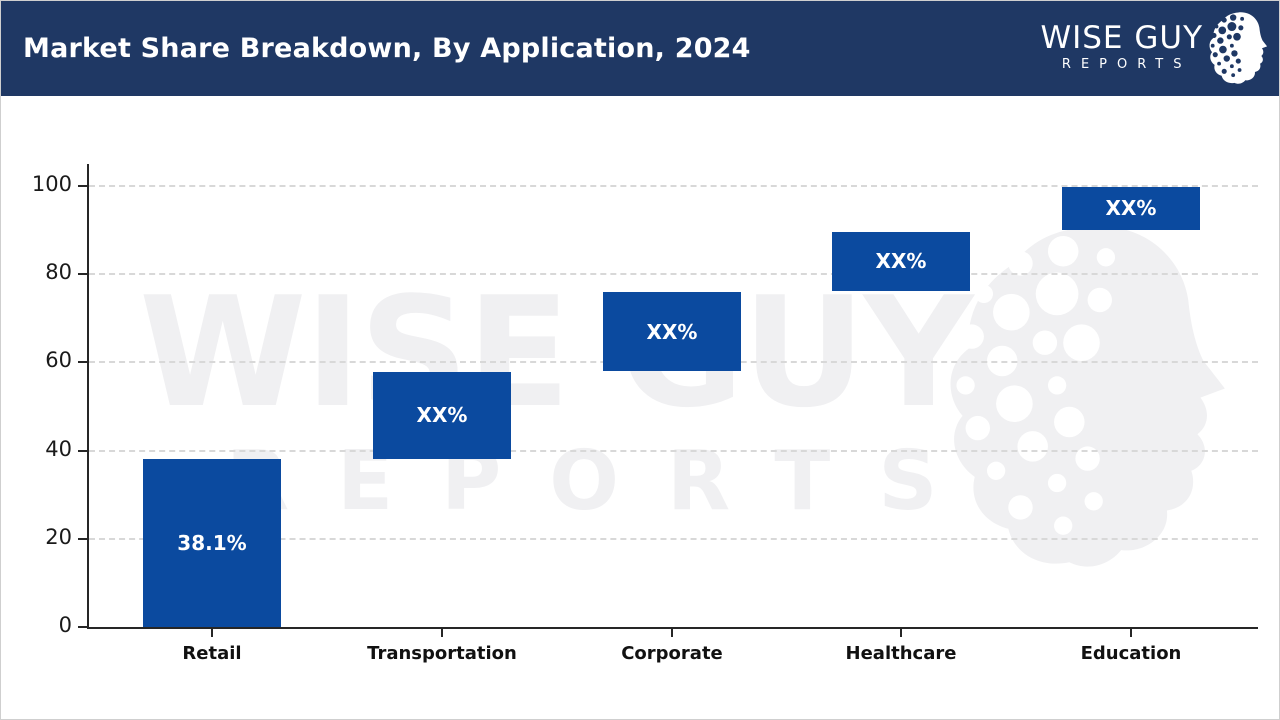 The height and width of the screenshot is (720, 1280). I want to click on x-tick-mark-transportation, so click(442, 633).